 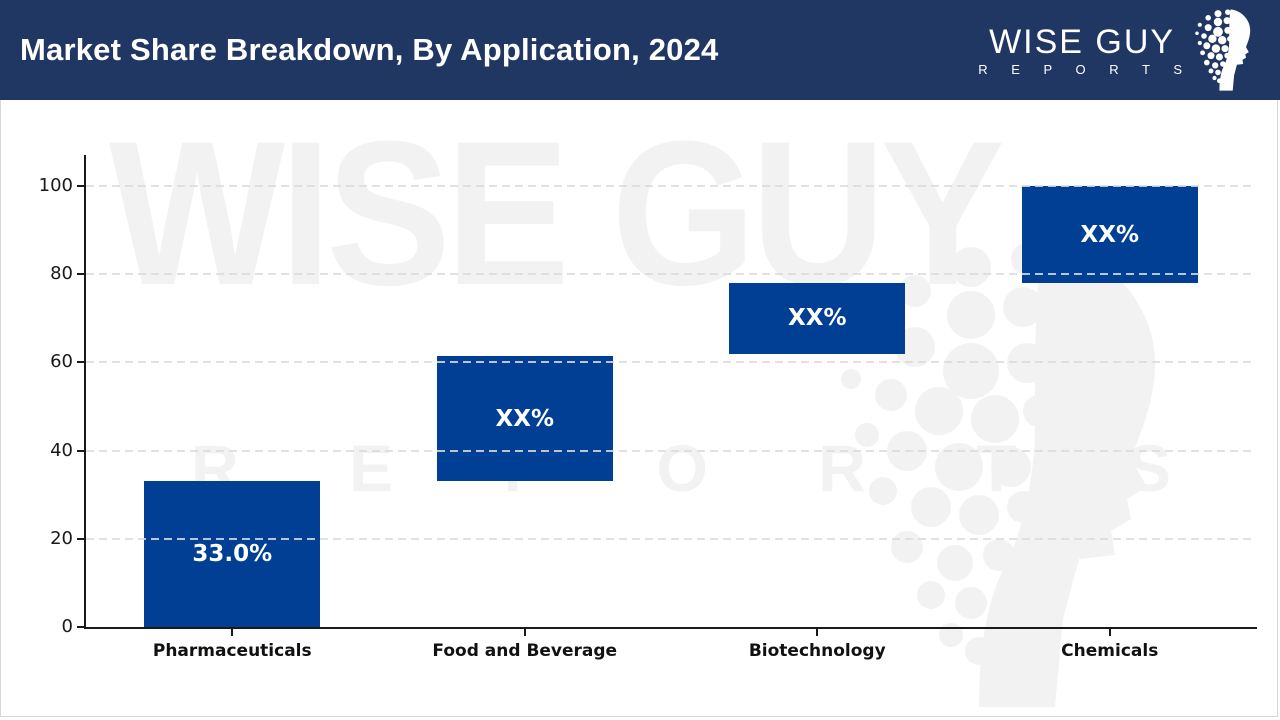 What do you see at coordinates (1110, 651) in the screenshot?
I see `x-tick-label: Chemicals` at bounding box center [1110, 651].